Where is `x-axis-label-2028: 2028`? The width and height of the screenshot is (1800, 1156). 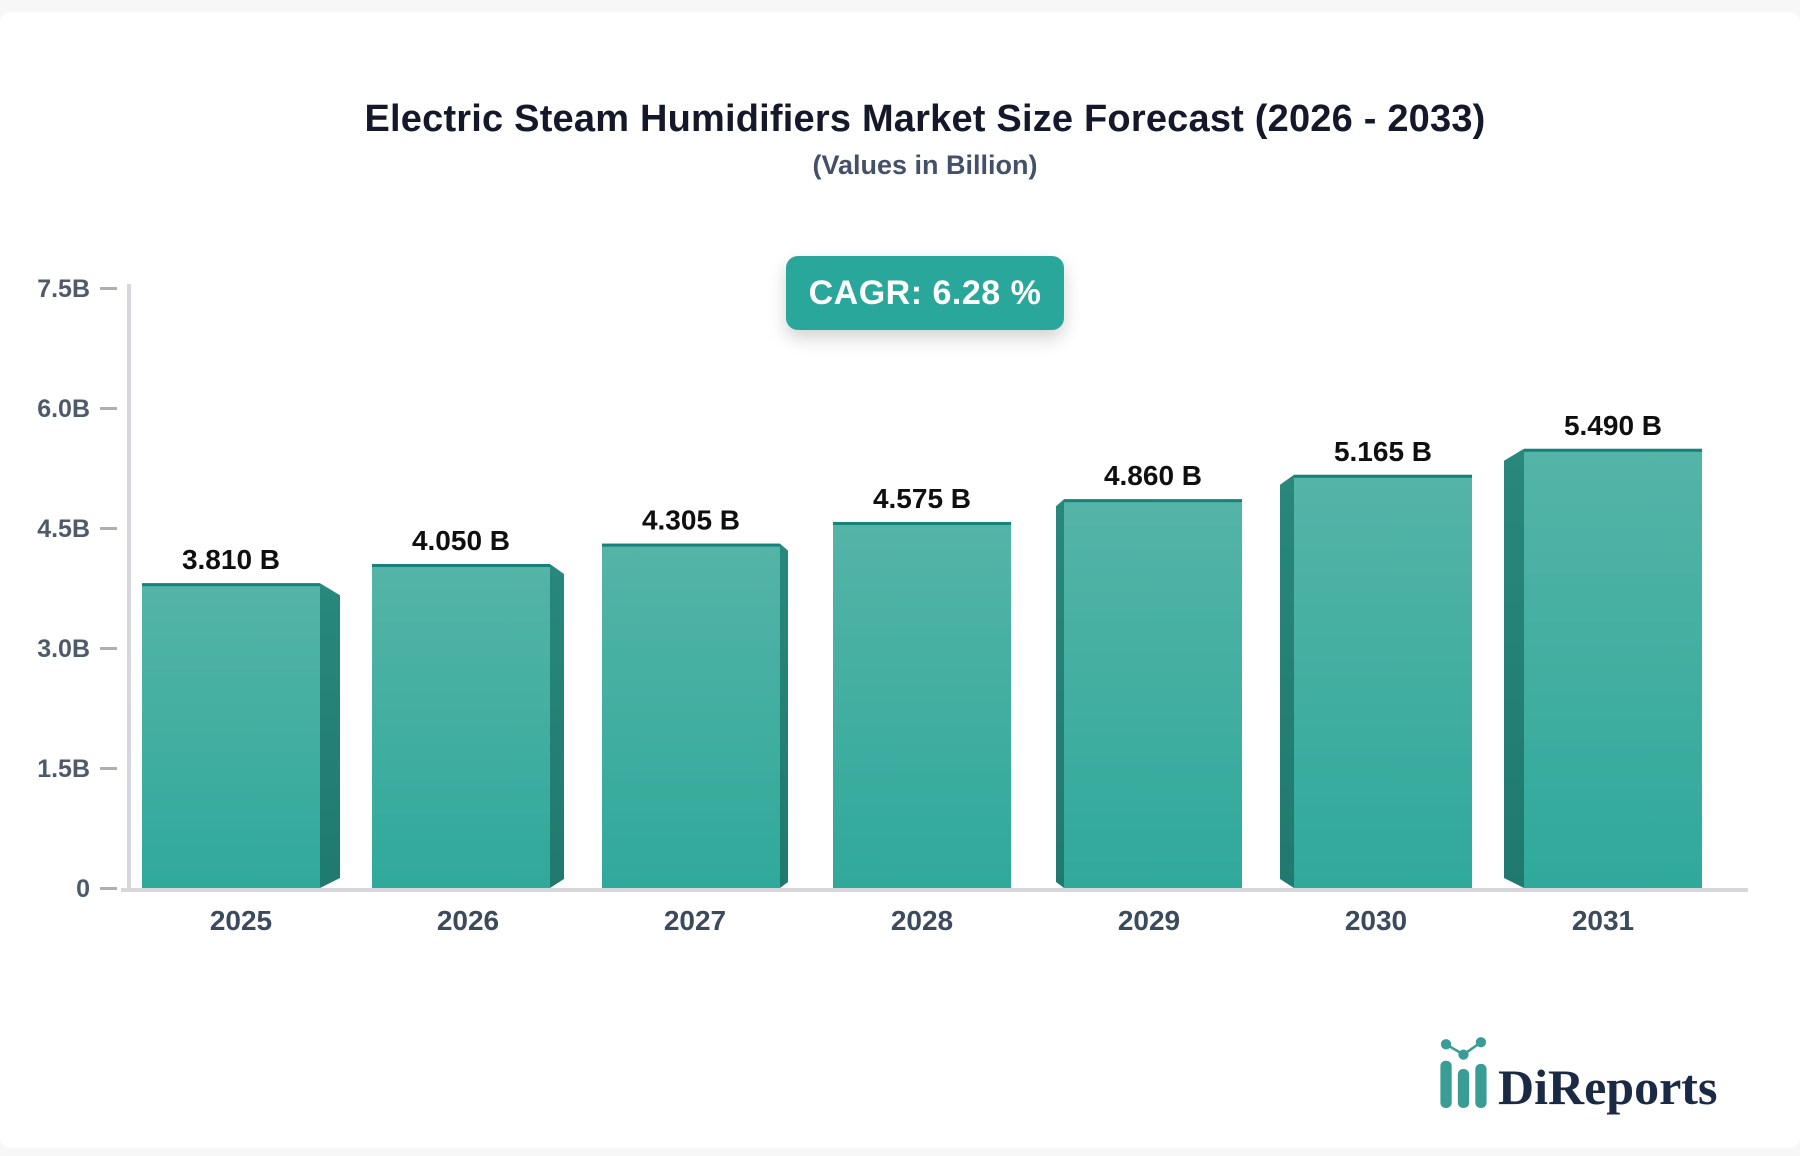 x-axis-label-2028: 2028 is located at coordinates (922, 920).